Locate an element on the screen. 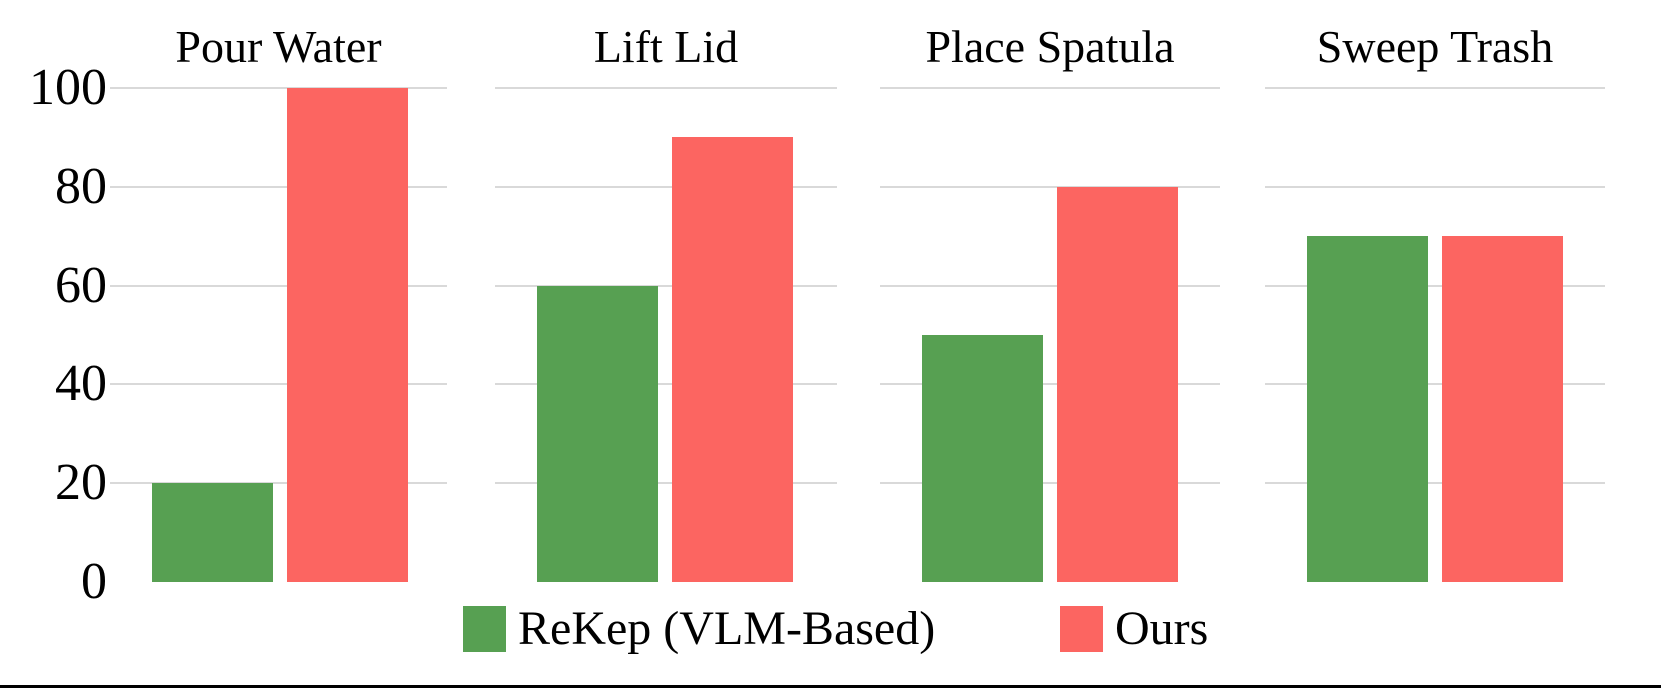  bar-place-spatula-rekep-vlm-based is located at coordinates (982, 458).